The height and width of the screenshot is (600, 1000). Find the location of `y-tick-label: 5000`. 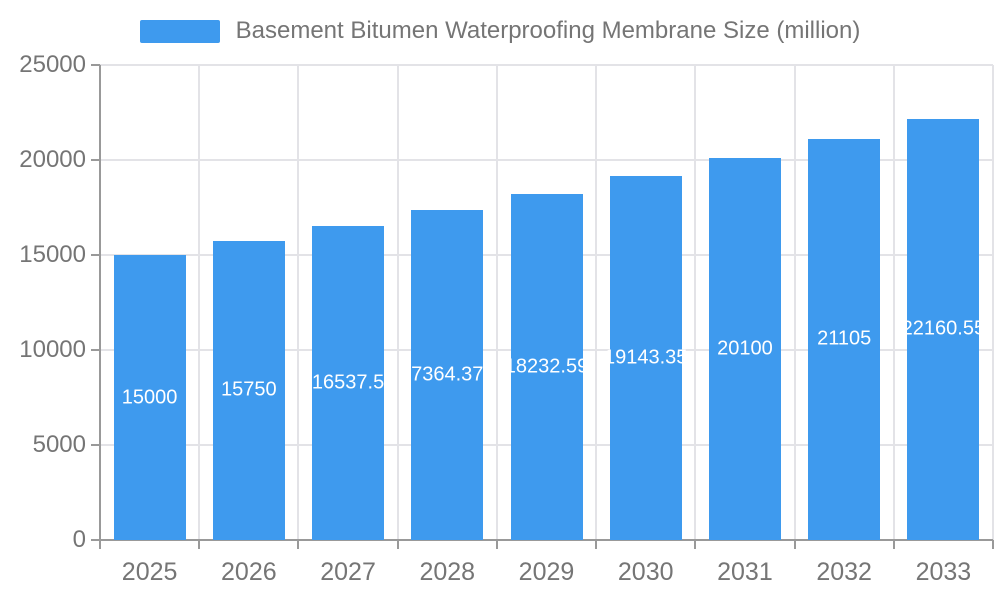

y-tick-label: 5000 is located at coordinates (59, 444).